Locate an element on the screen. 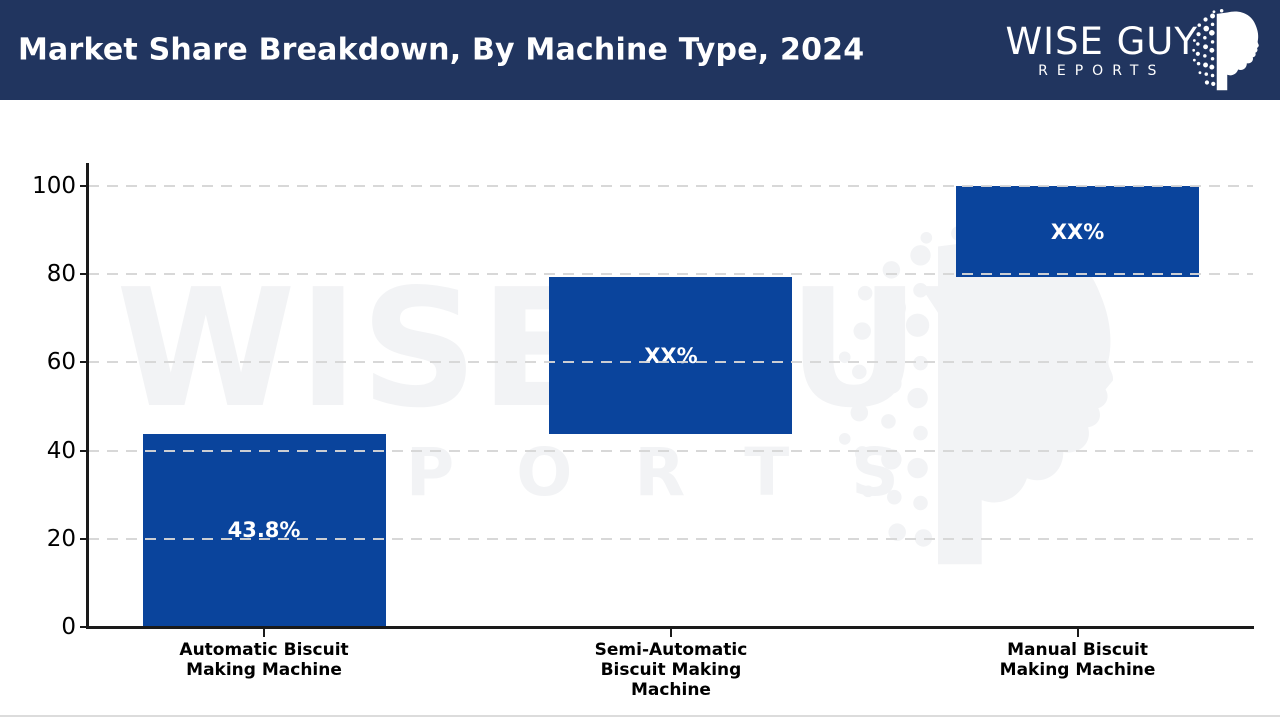 The width and height of the screenshot is (1280, 720). bar-2: XX% is located at coordinates (671, 355).